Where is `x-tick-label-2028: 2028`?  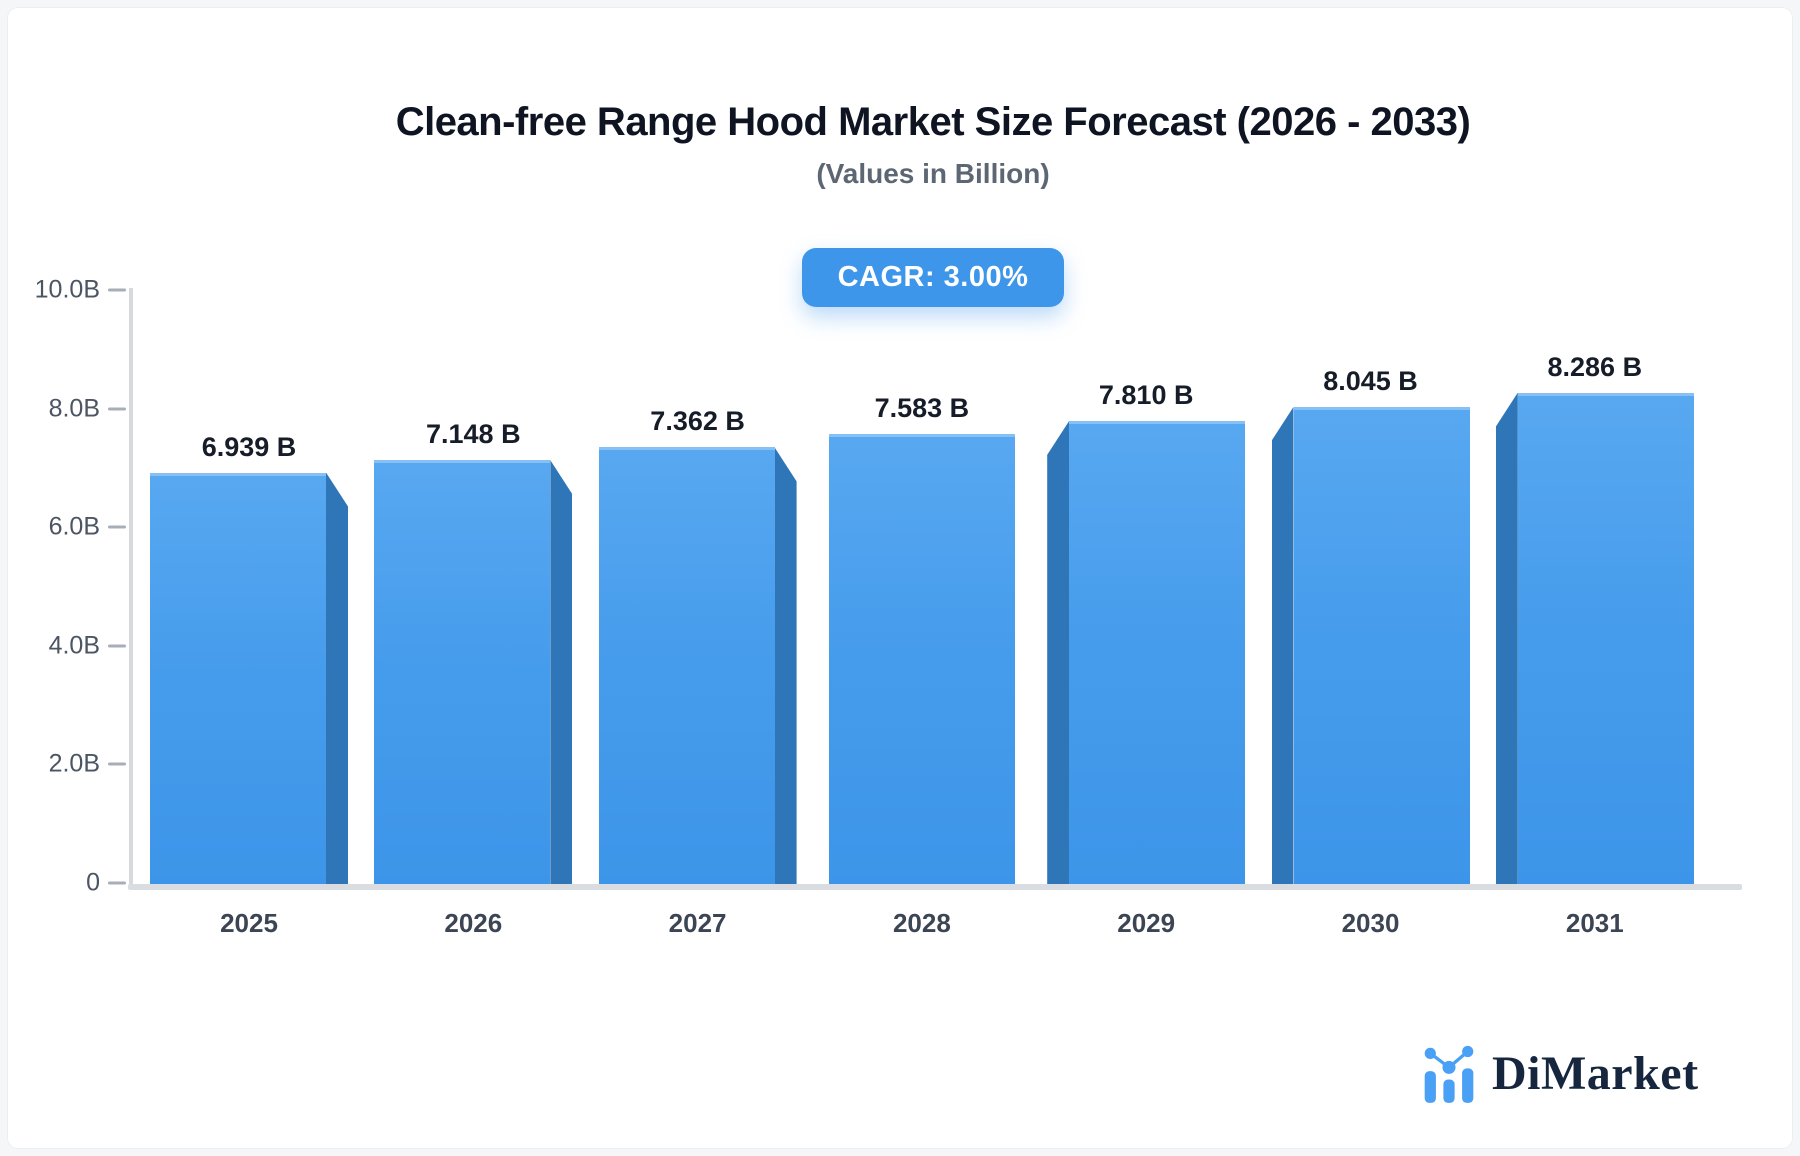 x-tick-label-2028: 2028 is located at coordinates (921, 923).